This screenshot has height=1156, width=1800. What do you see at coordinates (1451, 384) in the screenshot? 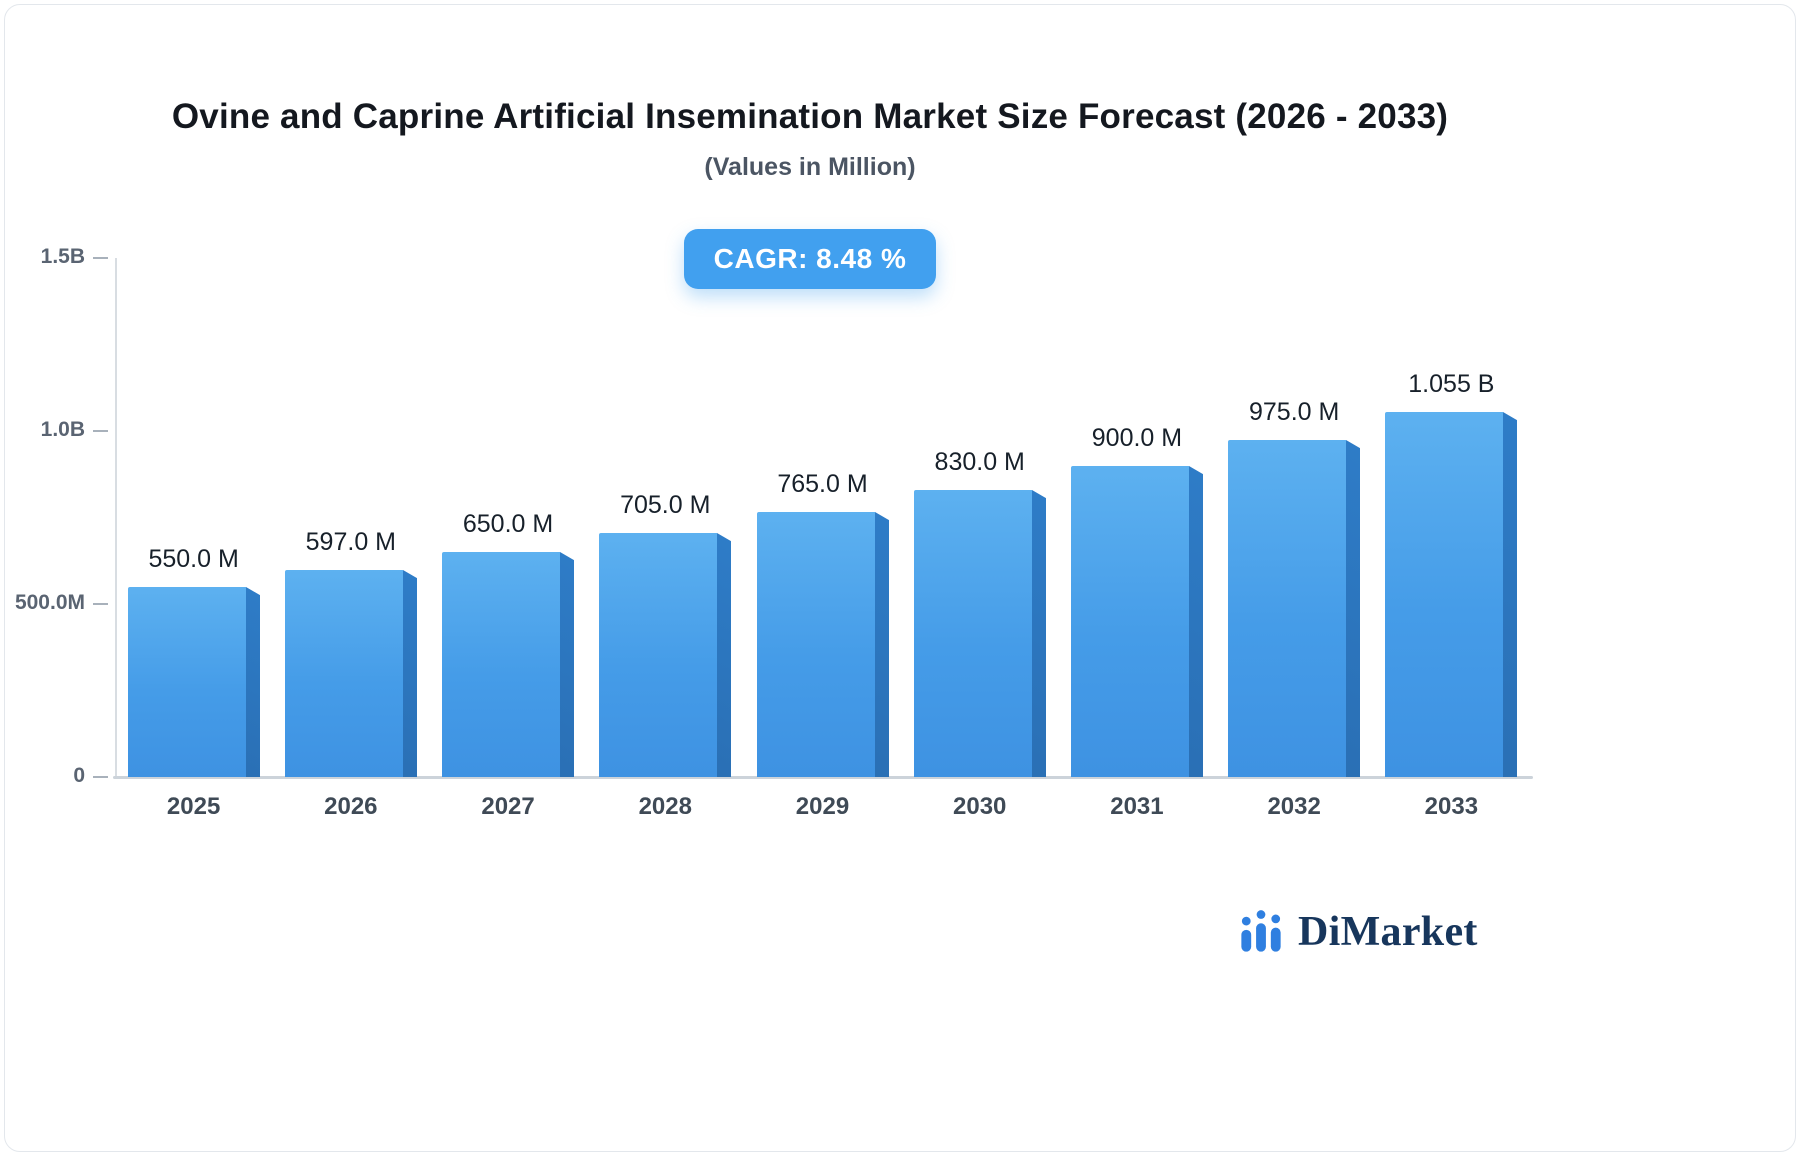
I see `bar-value-label: 1.055 B` at bounding box center [1451, 384].